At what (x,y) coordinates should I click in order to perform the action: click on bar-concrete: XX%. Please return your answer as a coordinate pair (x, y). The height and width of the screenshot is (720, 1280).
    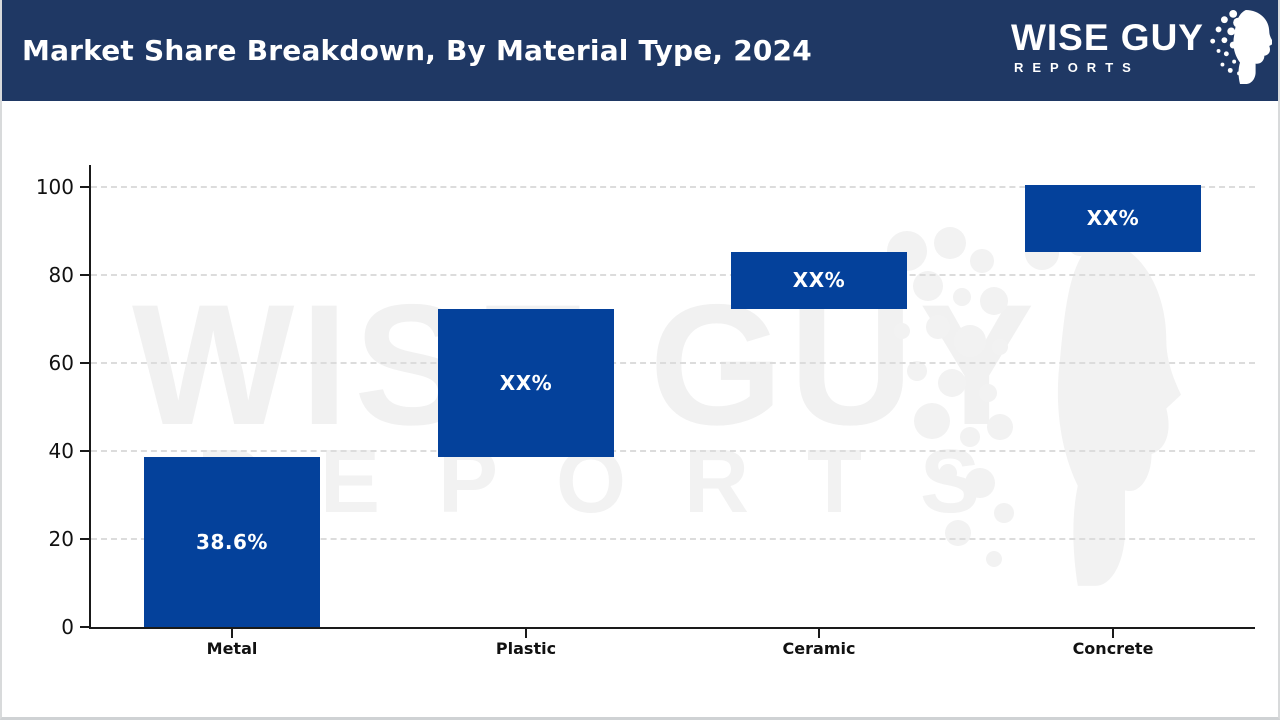
    Looking at the image, I should click on (1113, 218).